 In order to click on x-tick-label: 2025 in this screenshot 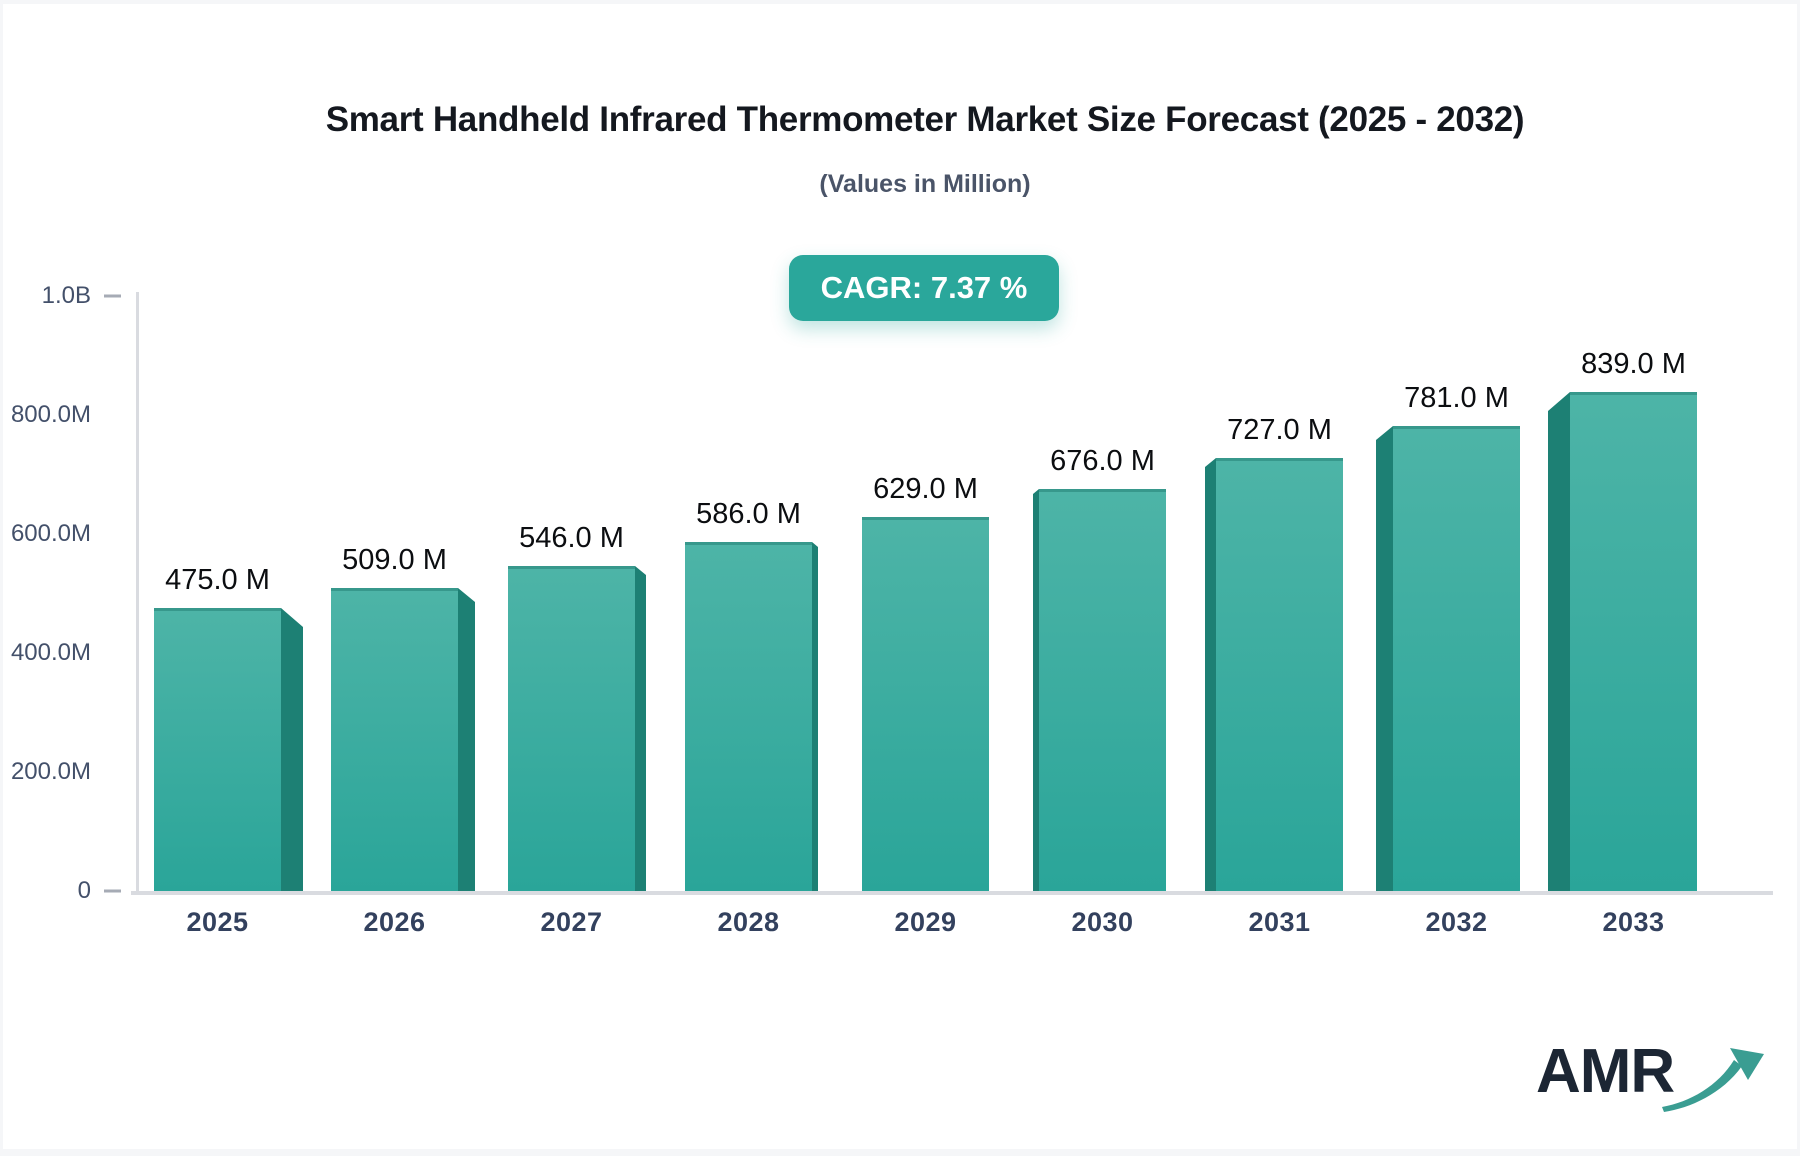, I will do `click(217, 922)`.